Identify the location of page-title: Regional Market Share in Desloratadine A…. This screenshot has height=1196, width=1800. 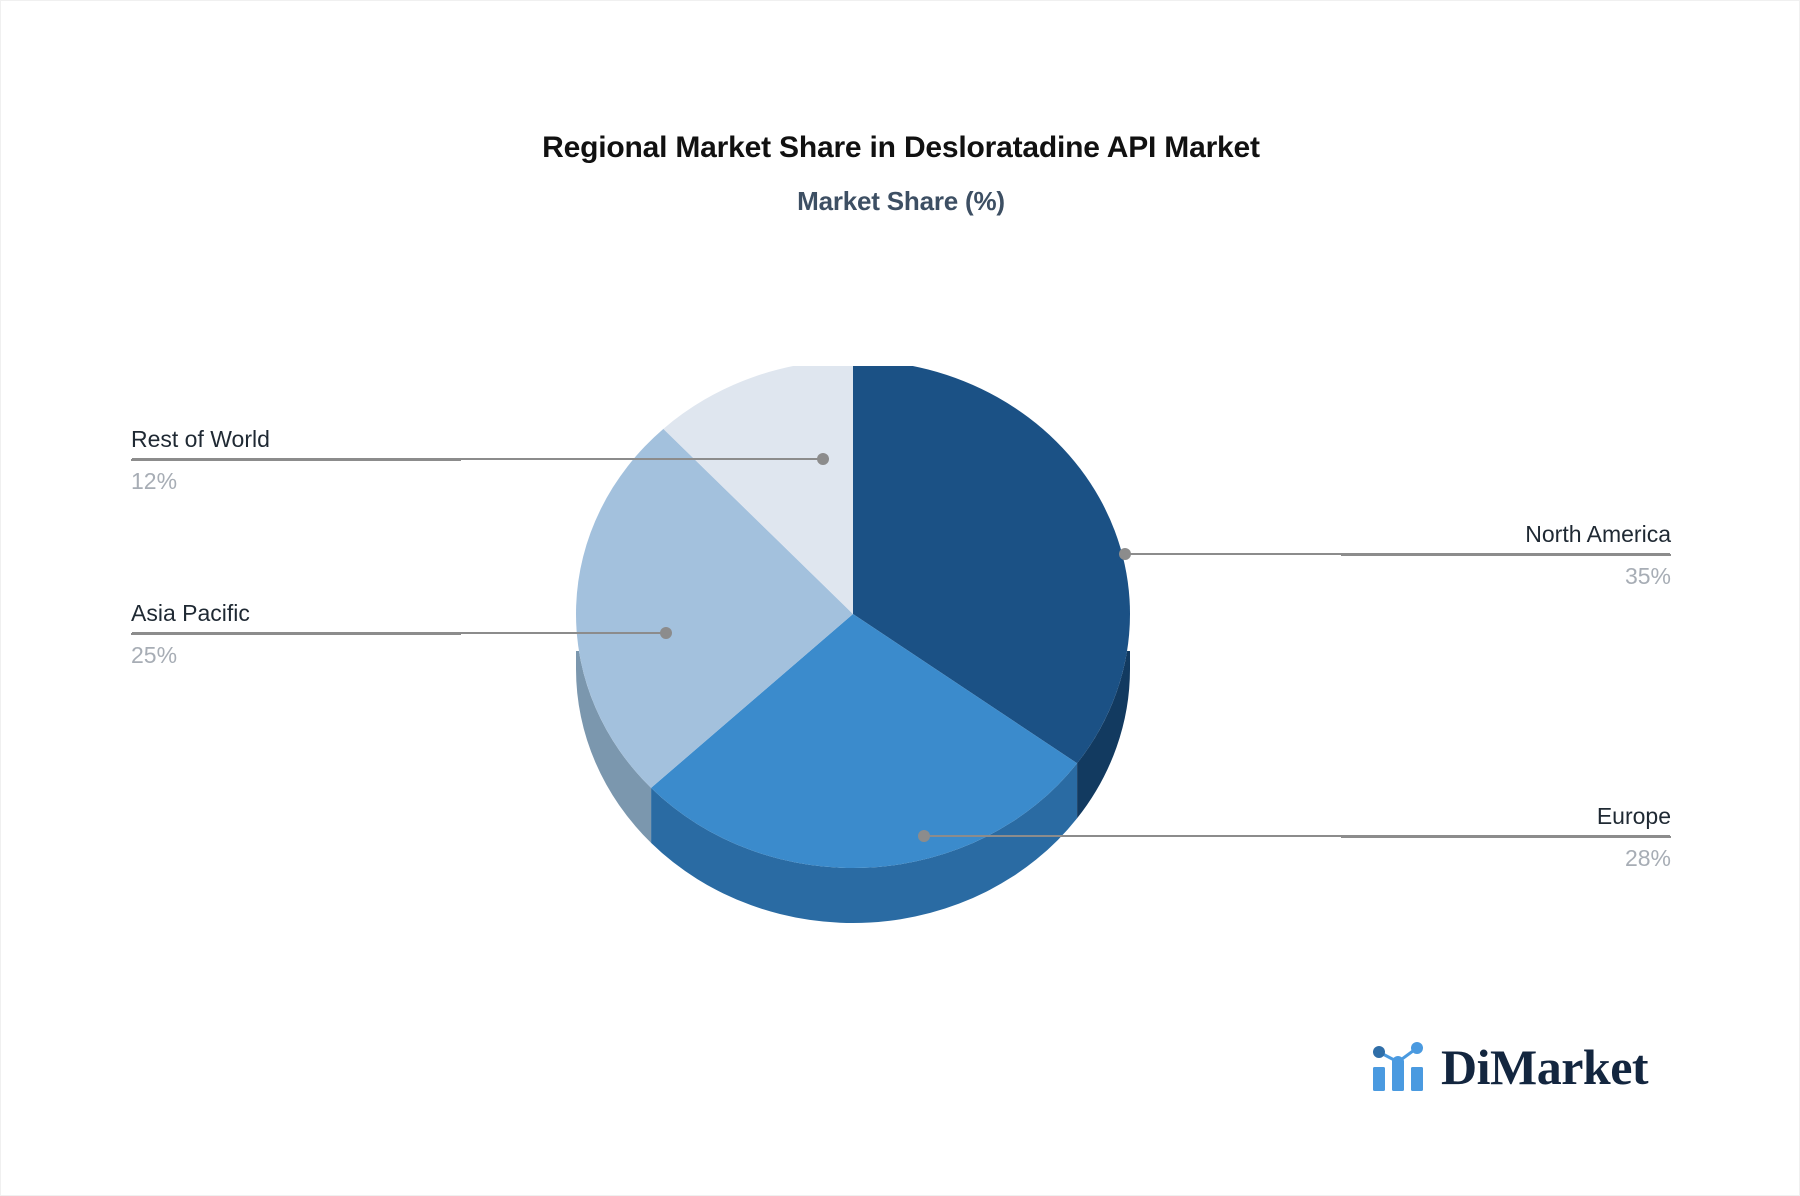
(901, 147).